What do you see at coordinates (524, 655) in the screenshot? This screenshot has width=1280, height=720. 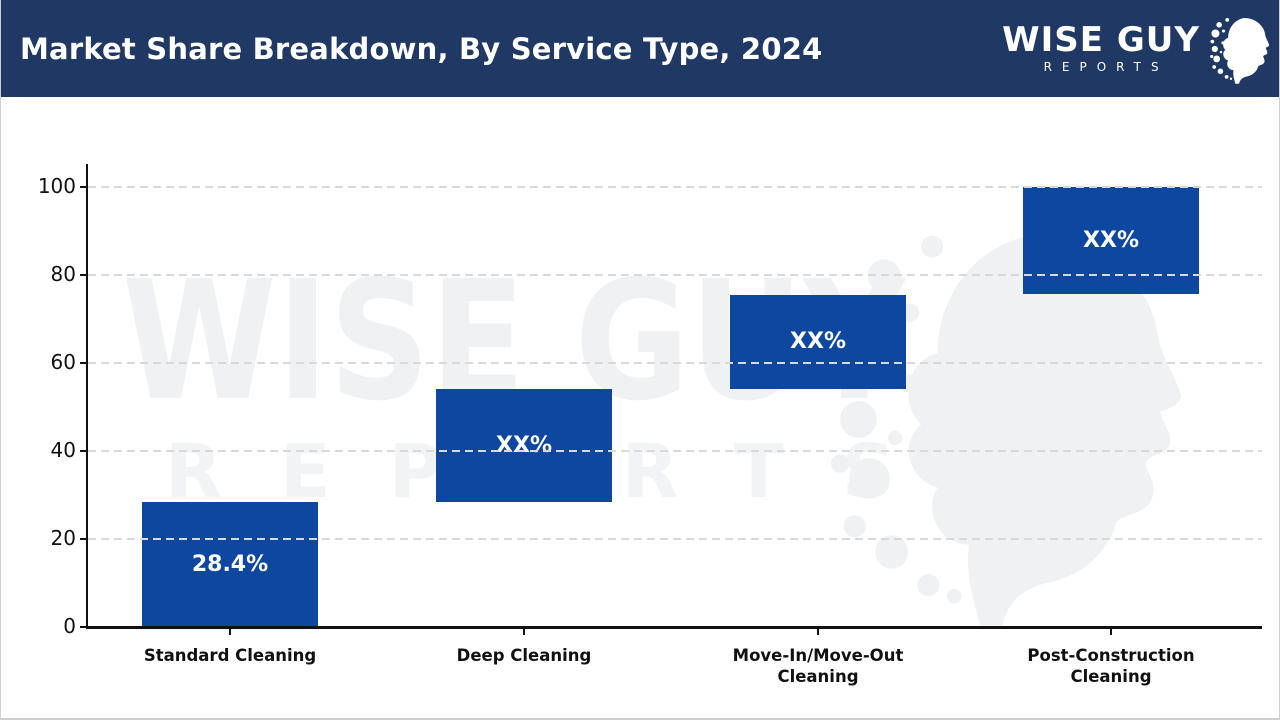 I see `x-tick-label: Deep Cleaning` at bounding box center [524, 655].